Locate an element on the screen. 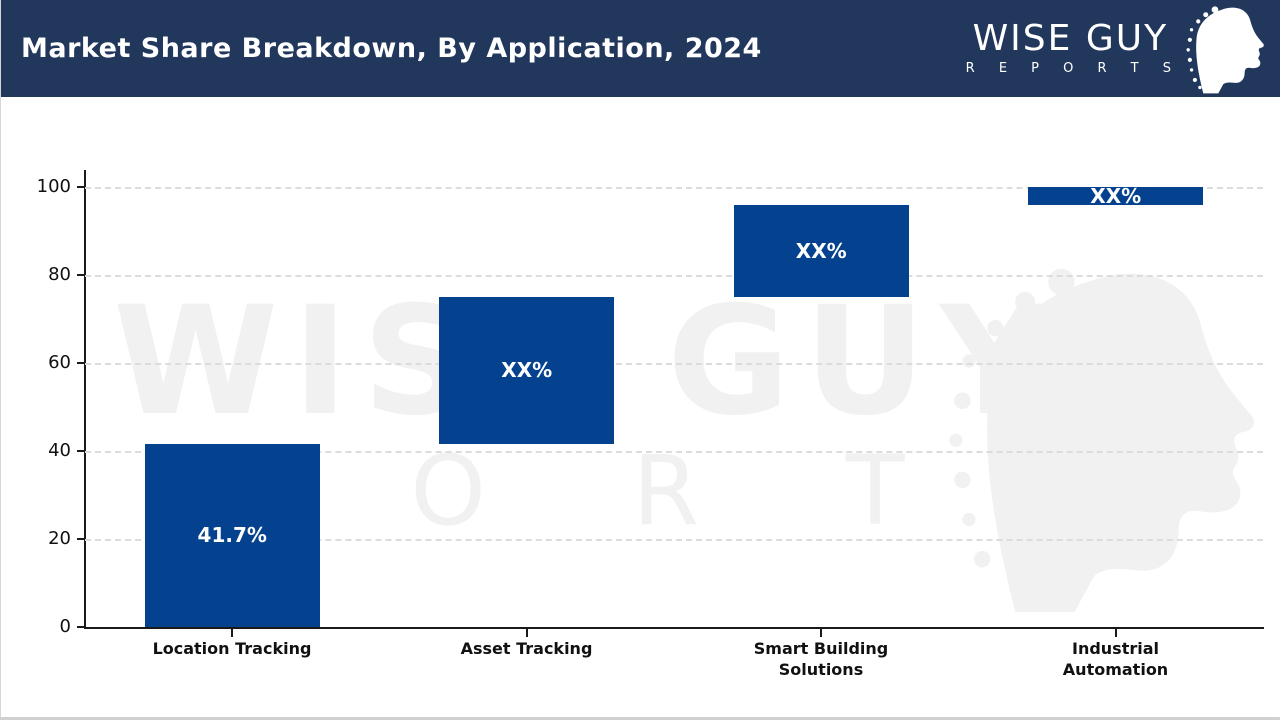 Image resolution: width=1280 pixels, height=720 pixels. y-tick-label-60: 60 is located at coordinates (59, 362).